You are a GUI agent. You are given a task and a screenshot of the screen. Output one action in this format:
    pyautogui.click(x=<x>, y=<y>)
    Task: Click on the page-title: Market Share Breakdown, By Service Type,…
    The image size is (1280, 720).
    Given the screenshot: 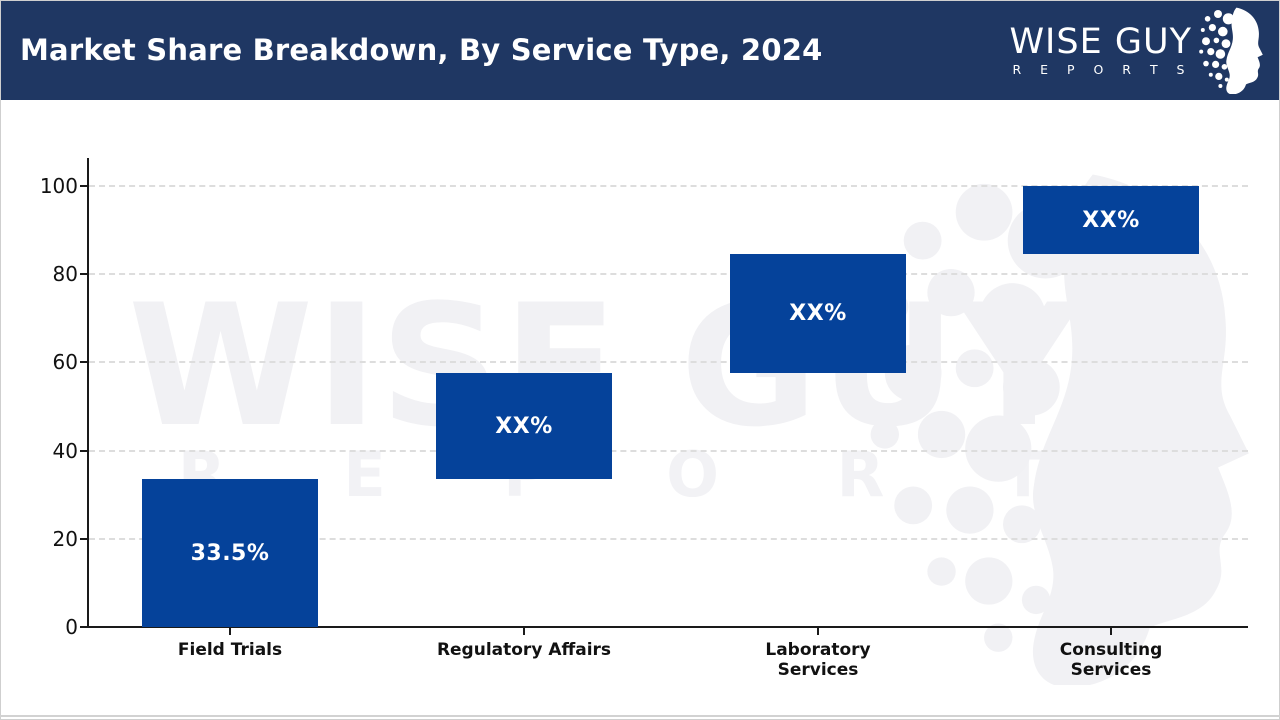 What is the action you would take?
    pyautogui.click(x=421, y=50)
    